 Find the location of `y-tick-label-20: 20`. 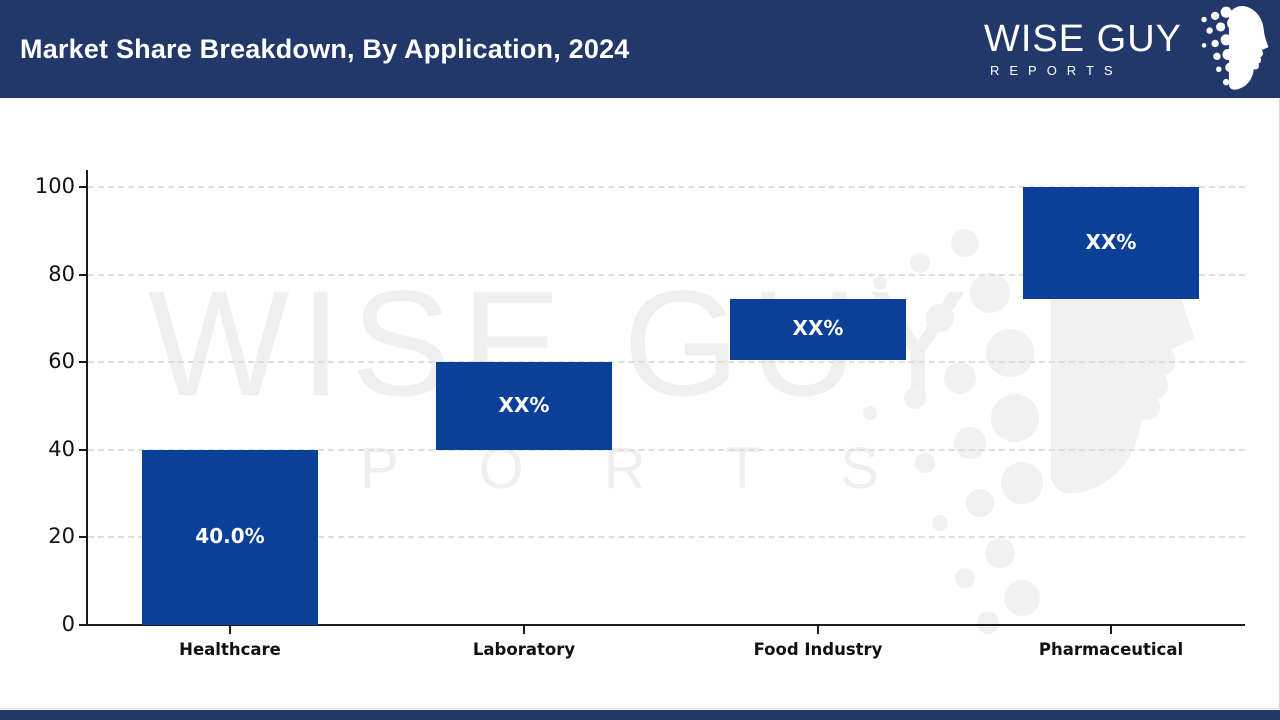

y-tick-label-20: 20 is located at coordinates (61, 536).